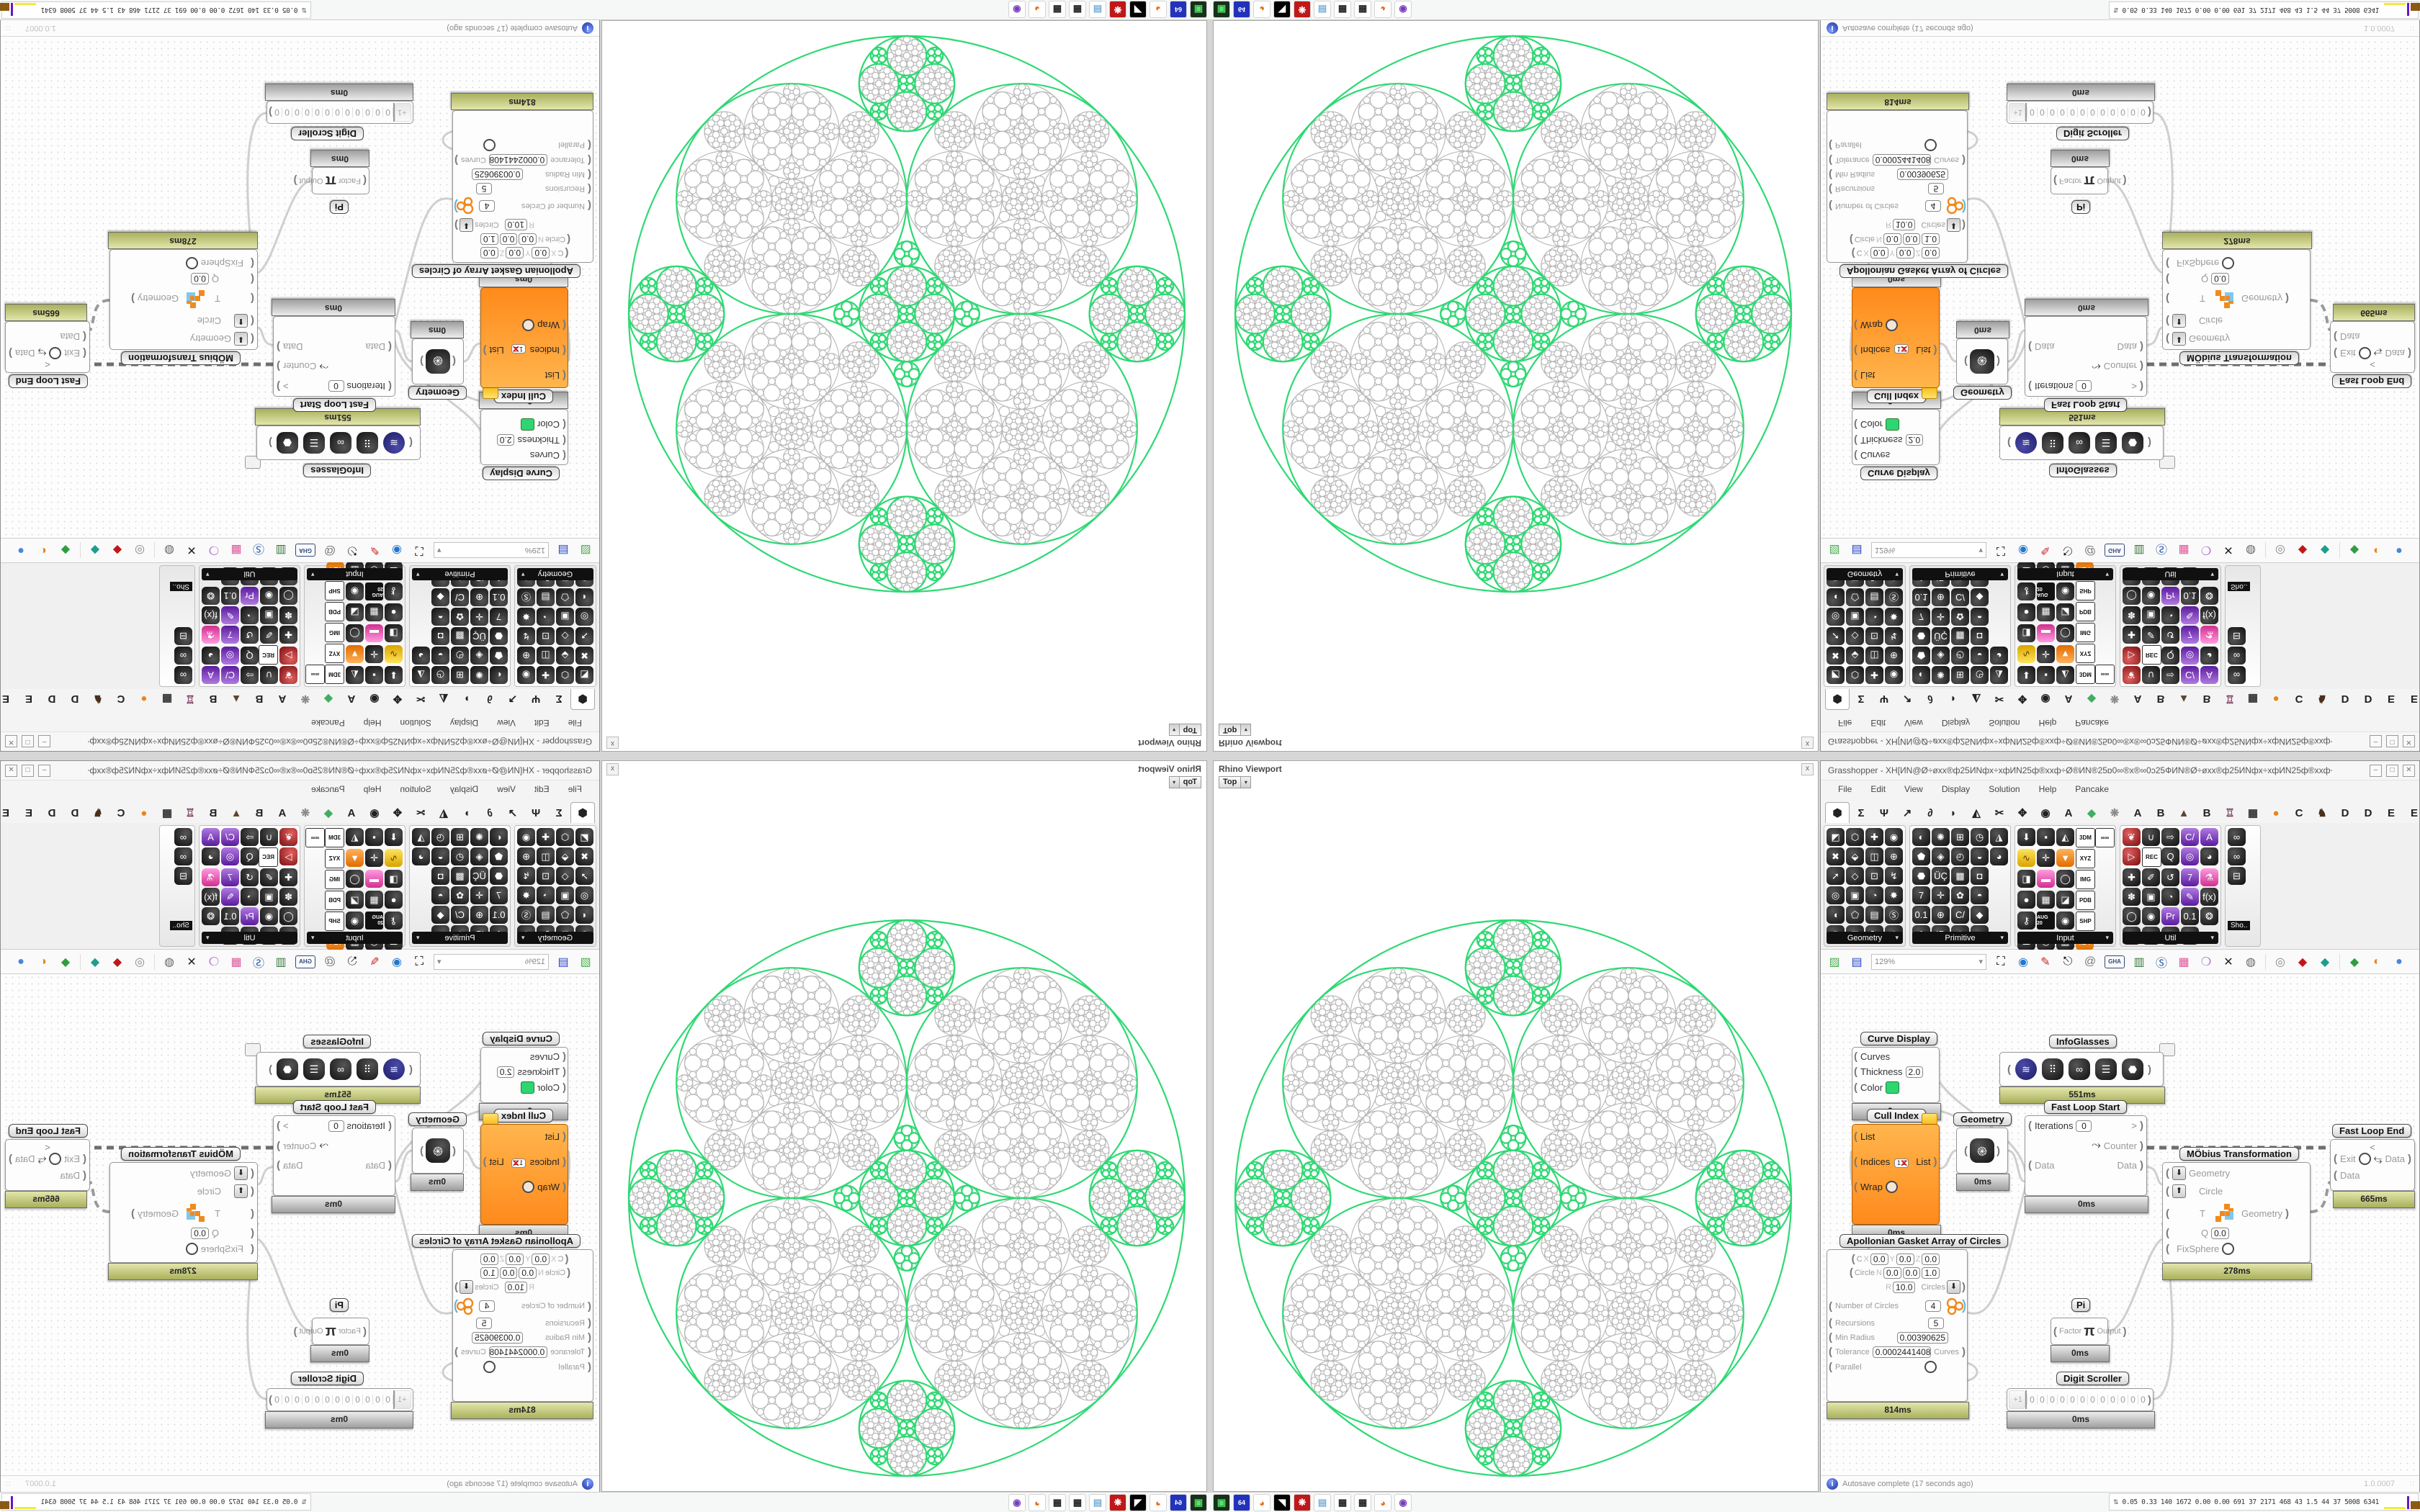 This screenshot has height=1512, width=2420. Describe the element at coordinates (2132, 837) in the screenshot. I see `component-icon: ❦` at that location.